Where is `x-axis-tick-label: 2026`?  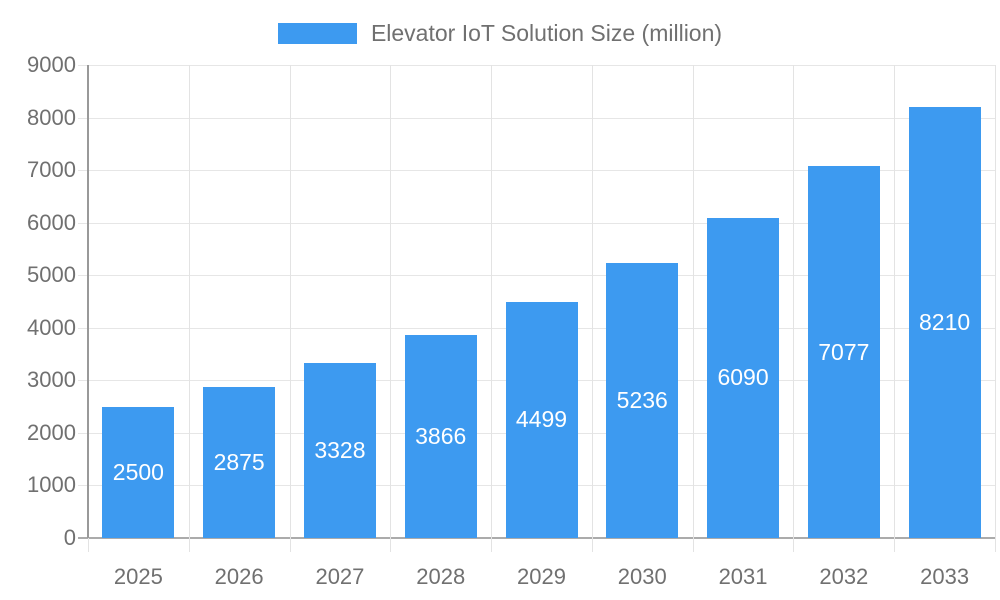 x-axis-tick-label: 2026 is located at coordinates (239, 576).